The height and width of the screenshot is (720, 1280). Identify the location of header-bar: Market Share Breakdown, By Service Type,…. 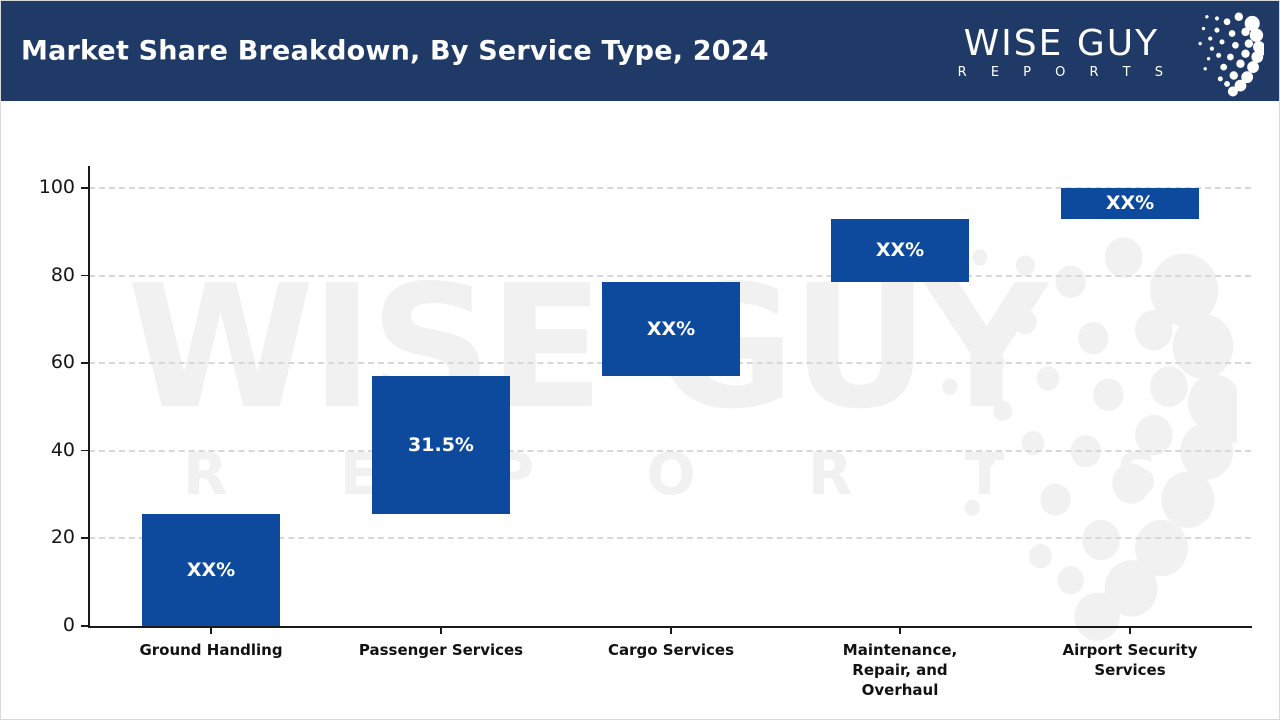
(640, 51).